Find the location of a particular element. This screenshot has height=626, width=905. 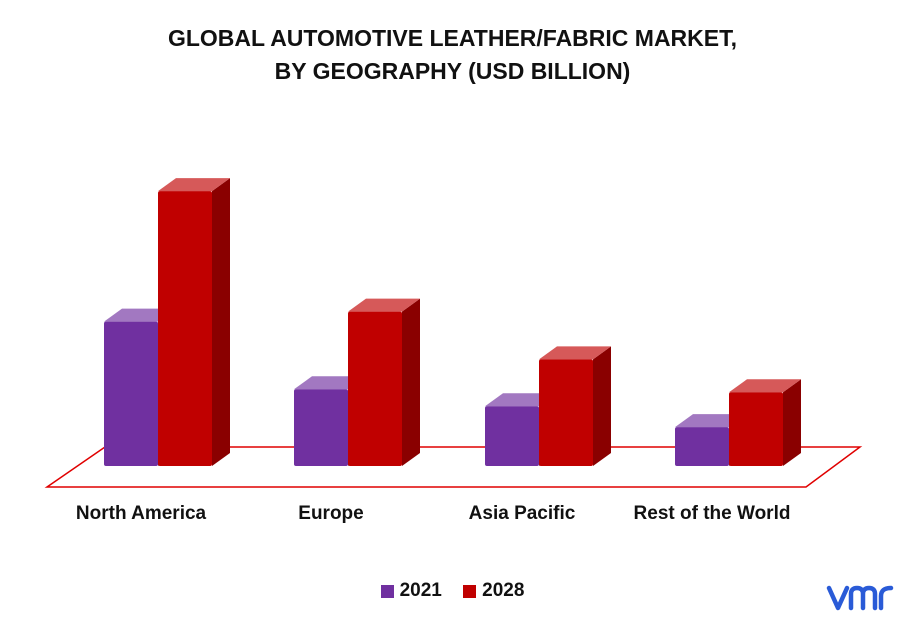

legend-label-2021: 2021 is located at coordinates (420, 590).